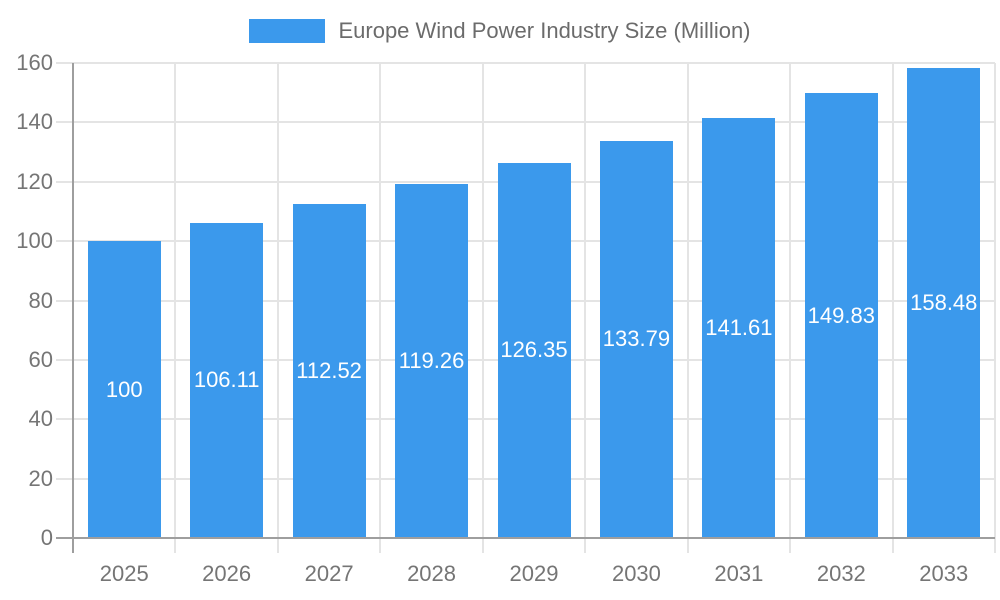 The image size is (1000, 600). I want to click on bar-value-label-2030: 133.79, so click(636, 339).